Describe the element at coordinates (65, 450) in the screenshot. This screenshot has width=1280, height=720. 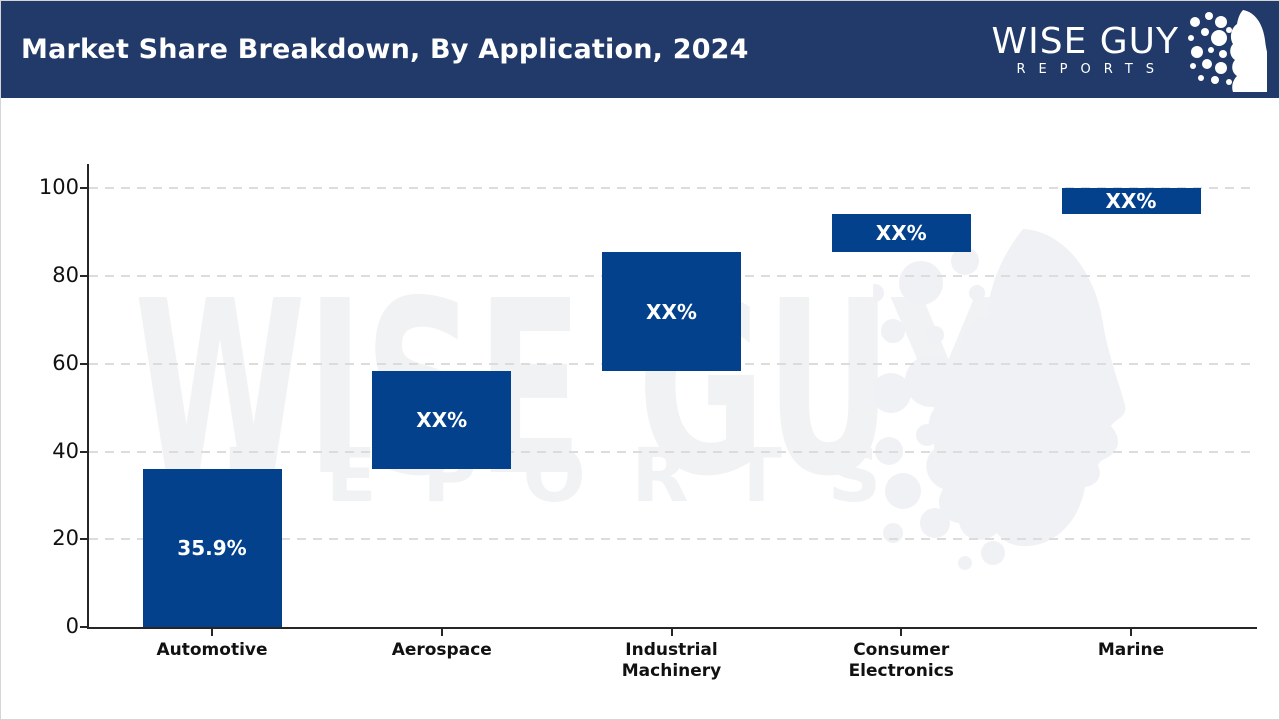
I see `y-tick-label-40: 40` at that location.